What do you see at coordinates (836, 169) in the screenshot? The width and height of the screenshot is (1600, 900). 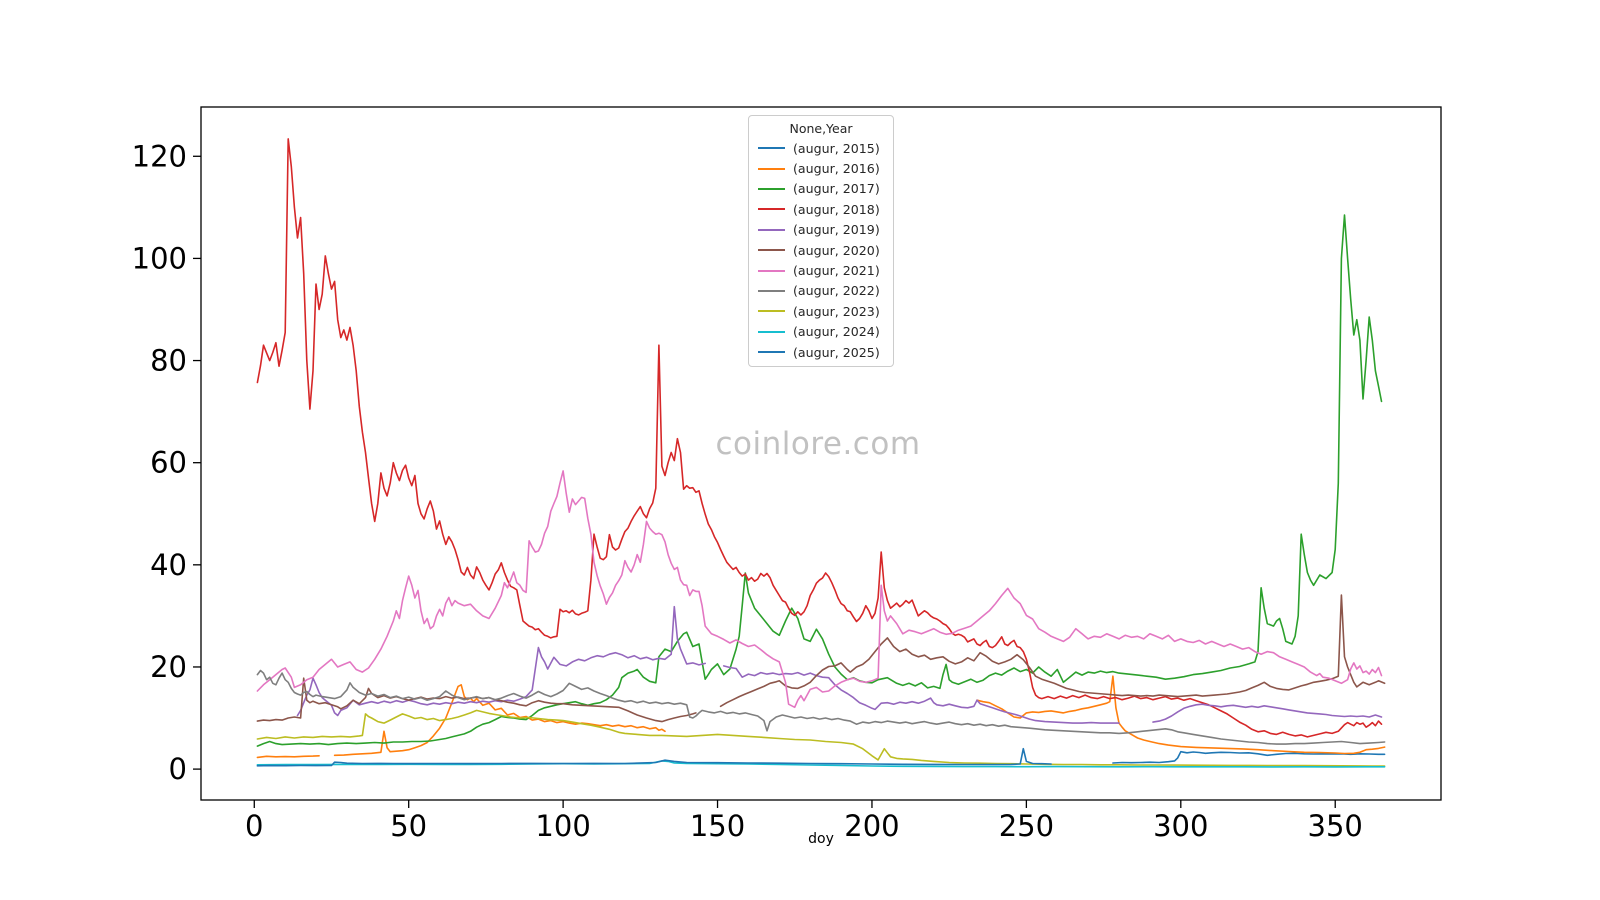 I see `legend-item-label: (augur, 2016)` at bounding box center [836, 169].